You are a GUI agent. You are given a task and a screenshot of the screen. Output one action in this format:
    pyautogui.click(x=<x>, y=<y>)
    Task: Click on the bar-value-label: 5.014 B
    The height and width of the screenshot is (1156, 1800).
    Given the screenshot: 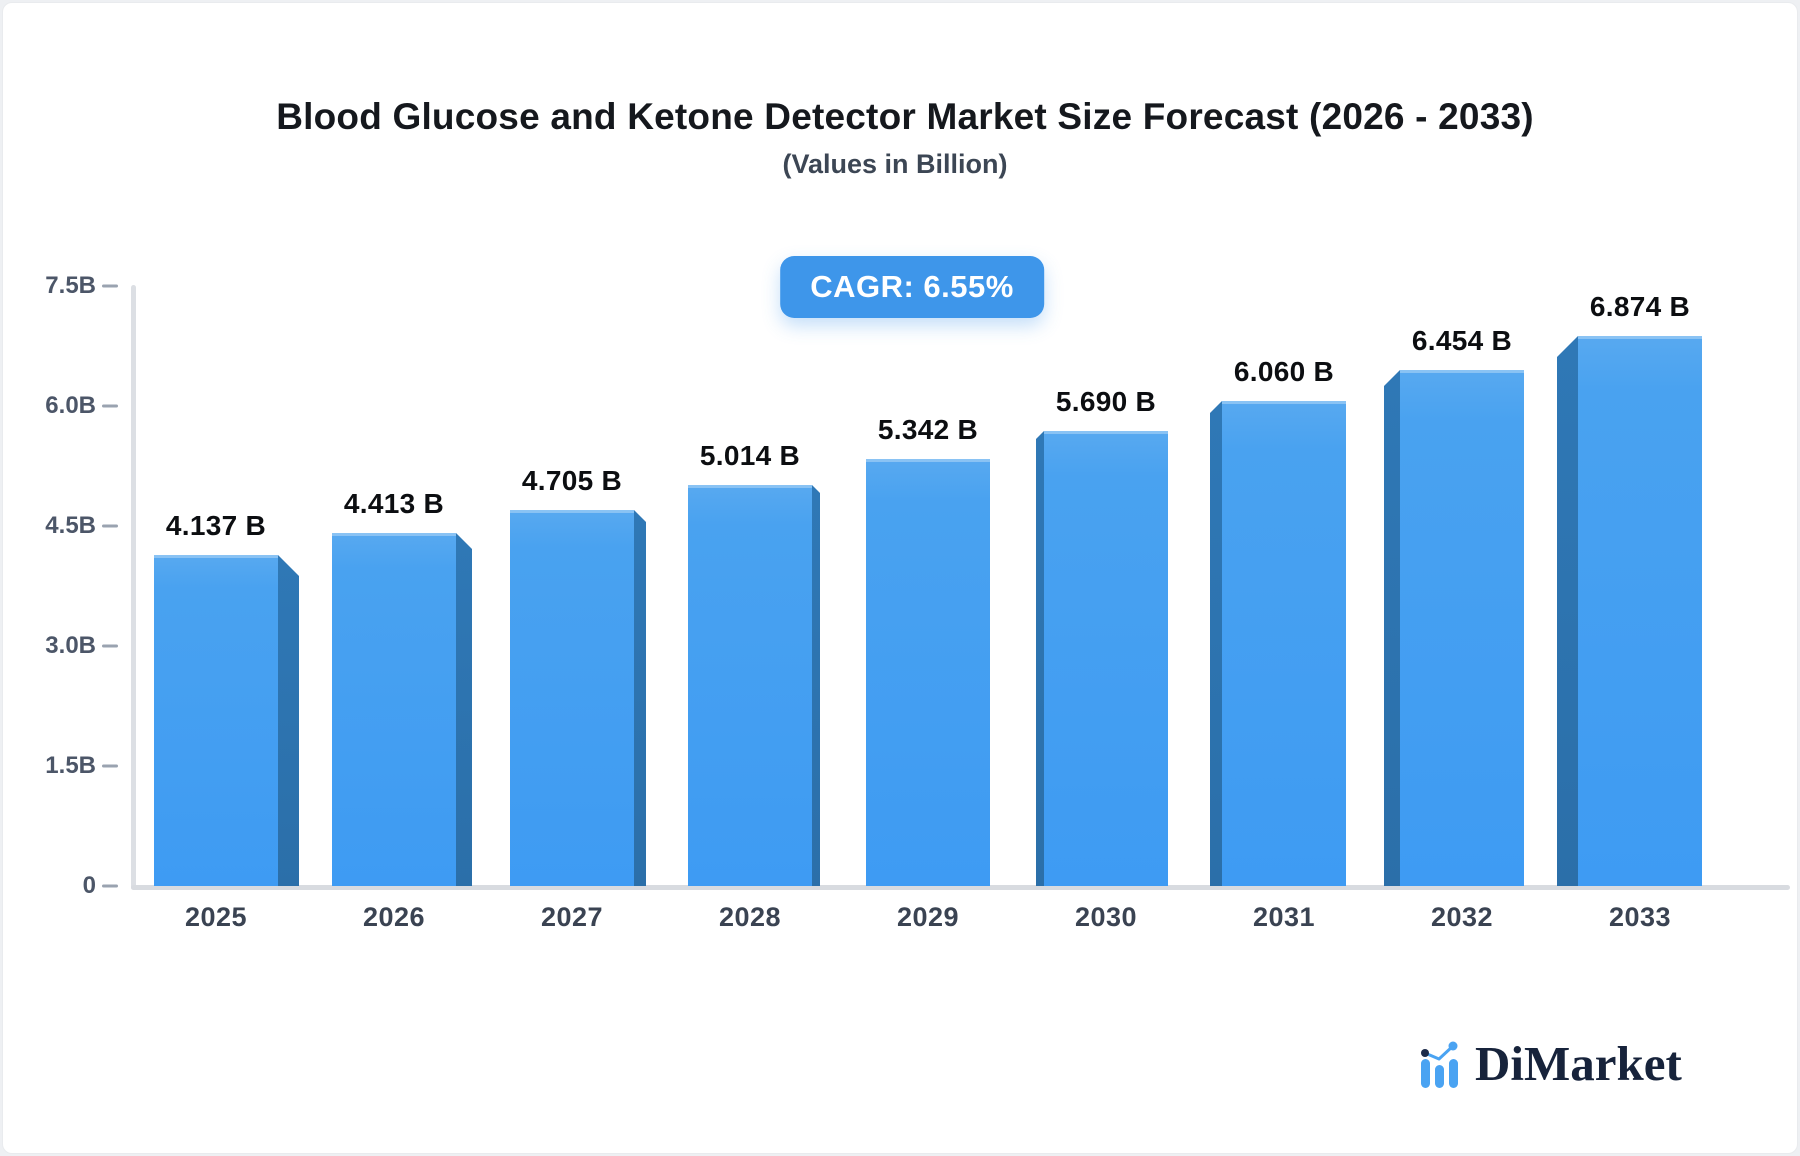 What is the action you would take?
    pyautogui.click(x=750, y=455)
    